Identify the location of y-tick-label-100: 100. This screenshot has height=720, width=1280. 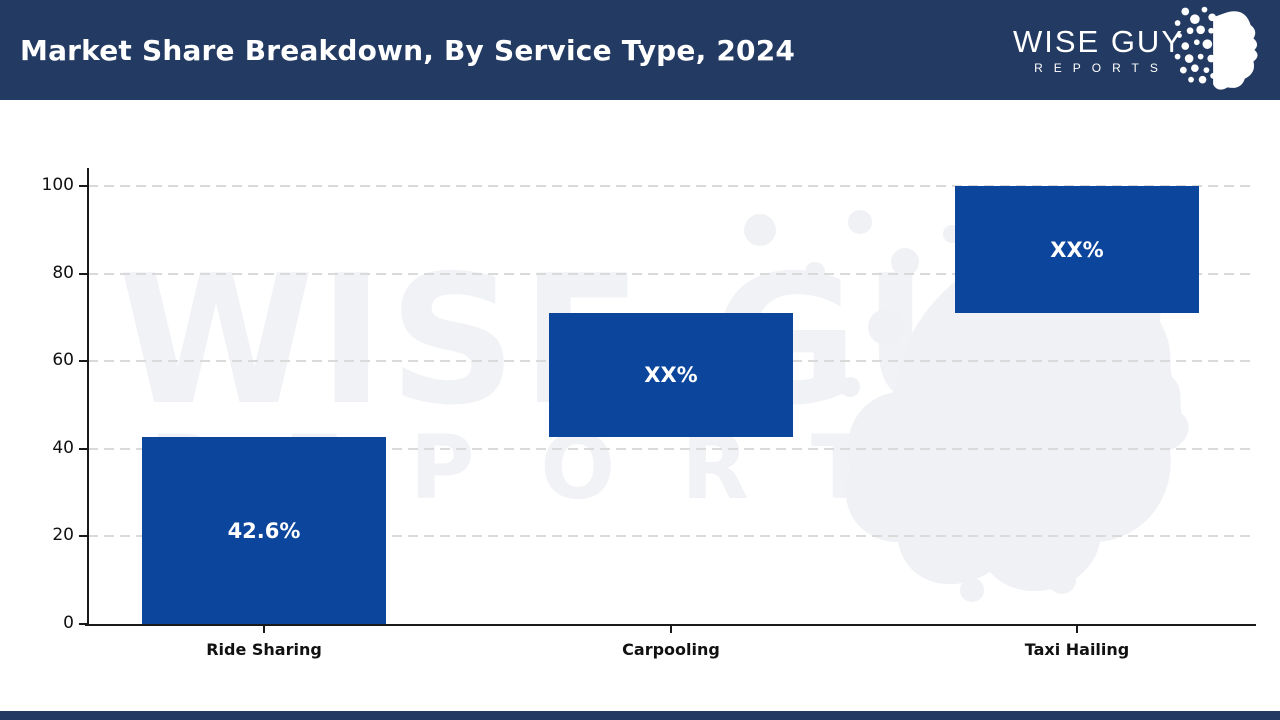
(57, 185).